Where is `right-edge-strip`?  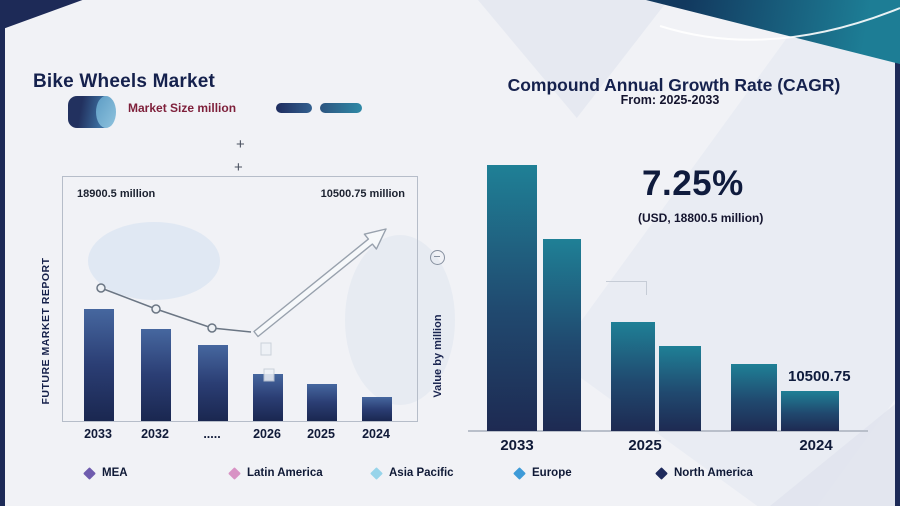
right-edge-strip is located at coordinates (897, 277).